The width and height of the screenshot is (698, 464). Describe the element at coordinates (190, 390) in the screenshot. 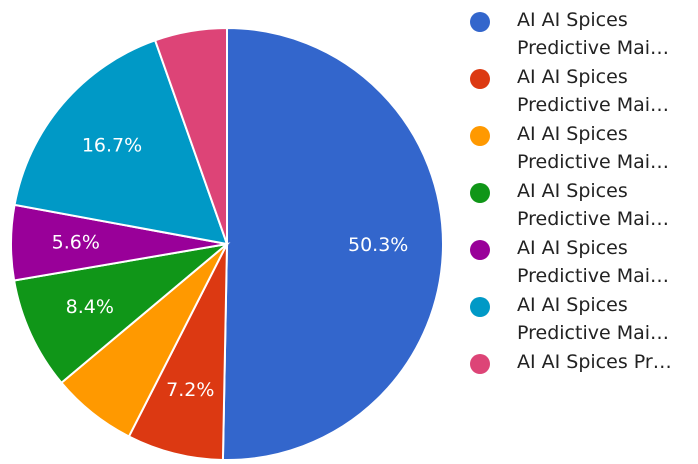

I see `slice-label: 7.2%` at that location.